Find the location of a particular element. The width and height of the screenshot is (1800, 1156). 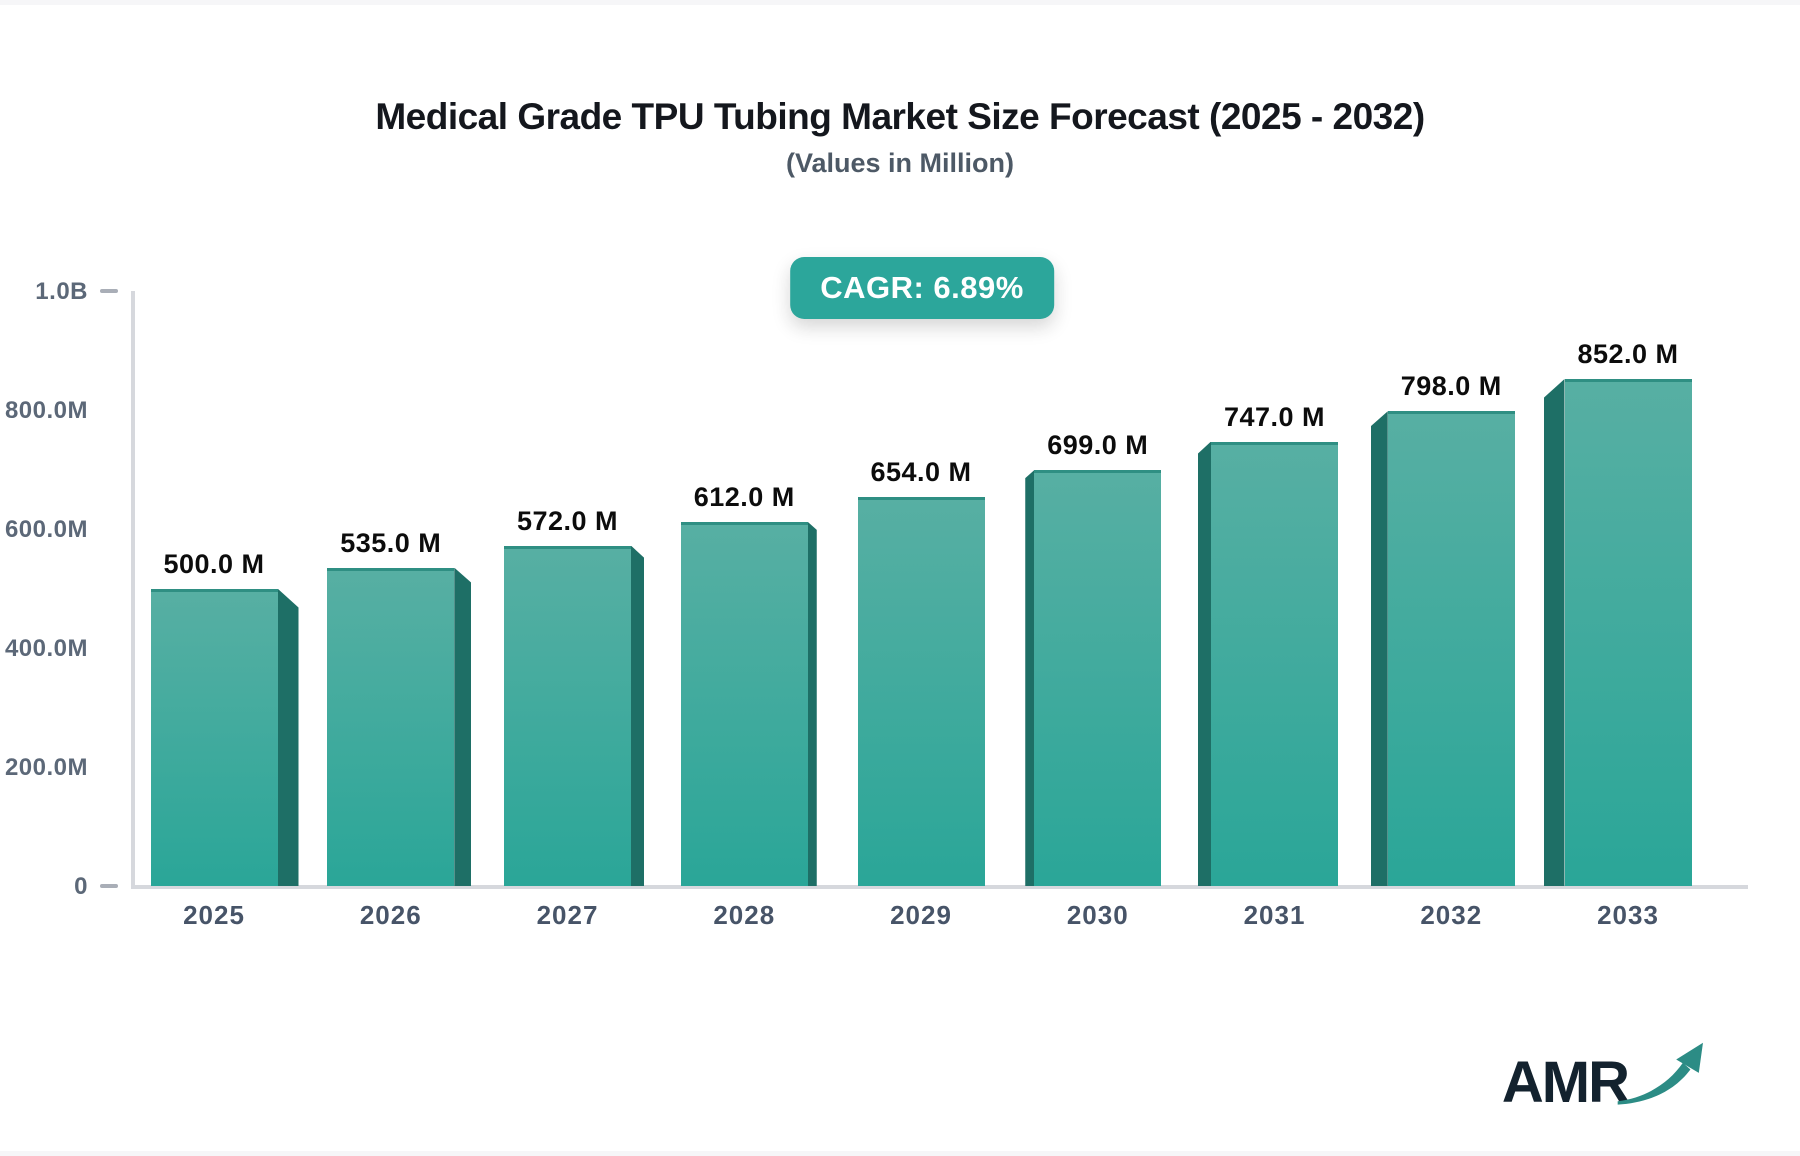

x-axis-label-2030: 2030 is located at coordinates (1097, 915).